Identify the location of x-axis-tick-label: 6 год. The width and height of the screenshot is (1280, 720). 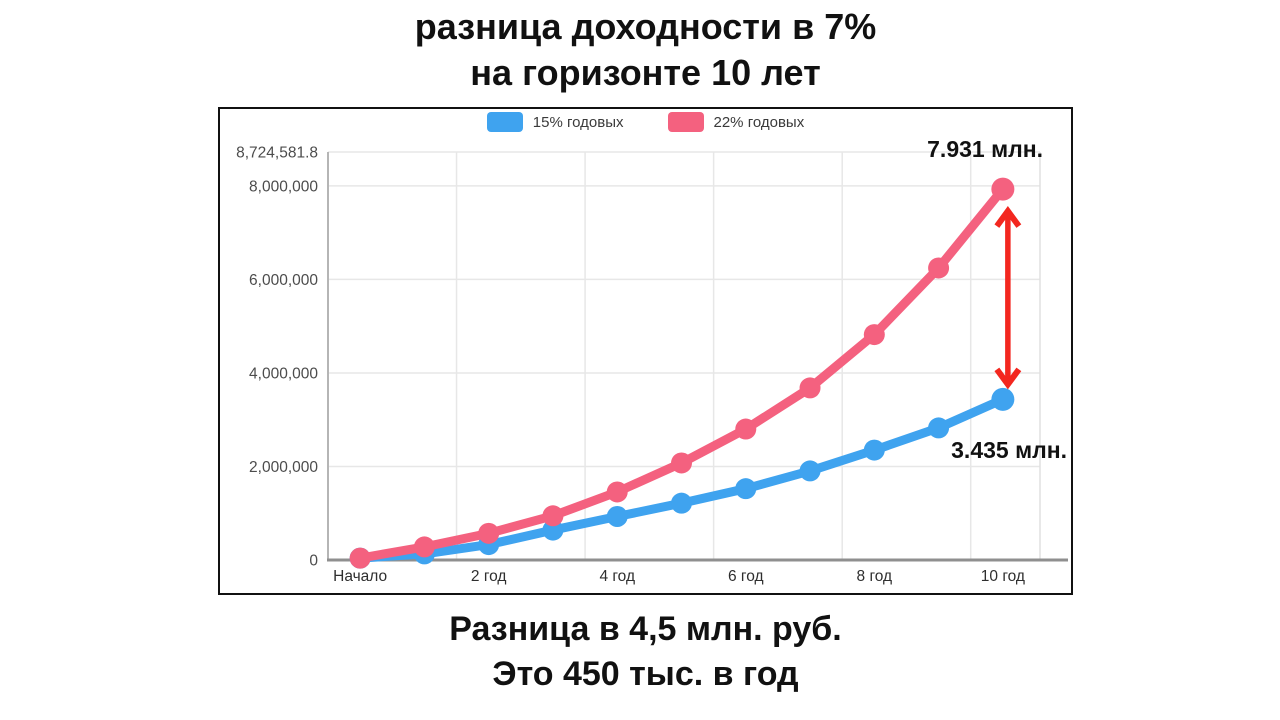
(746, 576).